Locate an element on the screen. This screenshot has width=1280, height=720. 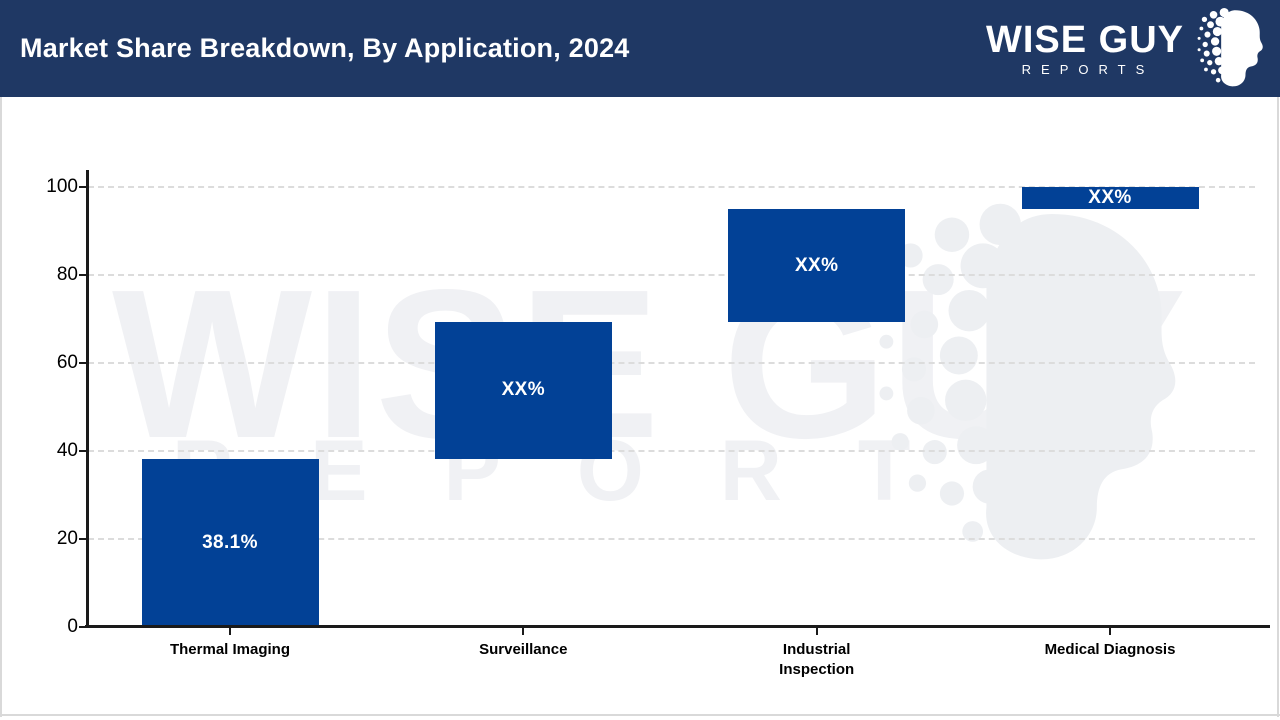
y-tick-label-100: 100 is located at coordinates (62, 186).